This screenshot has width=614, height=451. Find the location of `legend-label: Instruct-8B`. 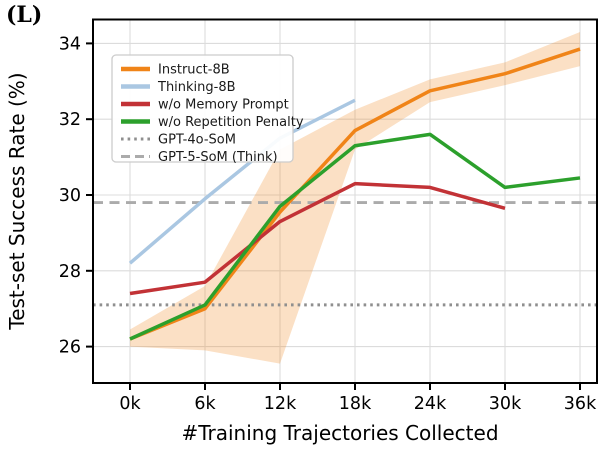

legend-label: Instruct-8B is located at coordinates (194, 70).